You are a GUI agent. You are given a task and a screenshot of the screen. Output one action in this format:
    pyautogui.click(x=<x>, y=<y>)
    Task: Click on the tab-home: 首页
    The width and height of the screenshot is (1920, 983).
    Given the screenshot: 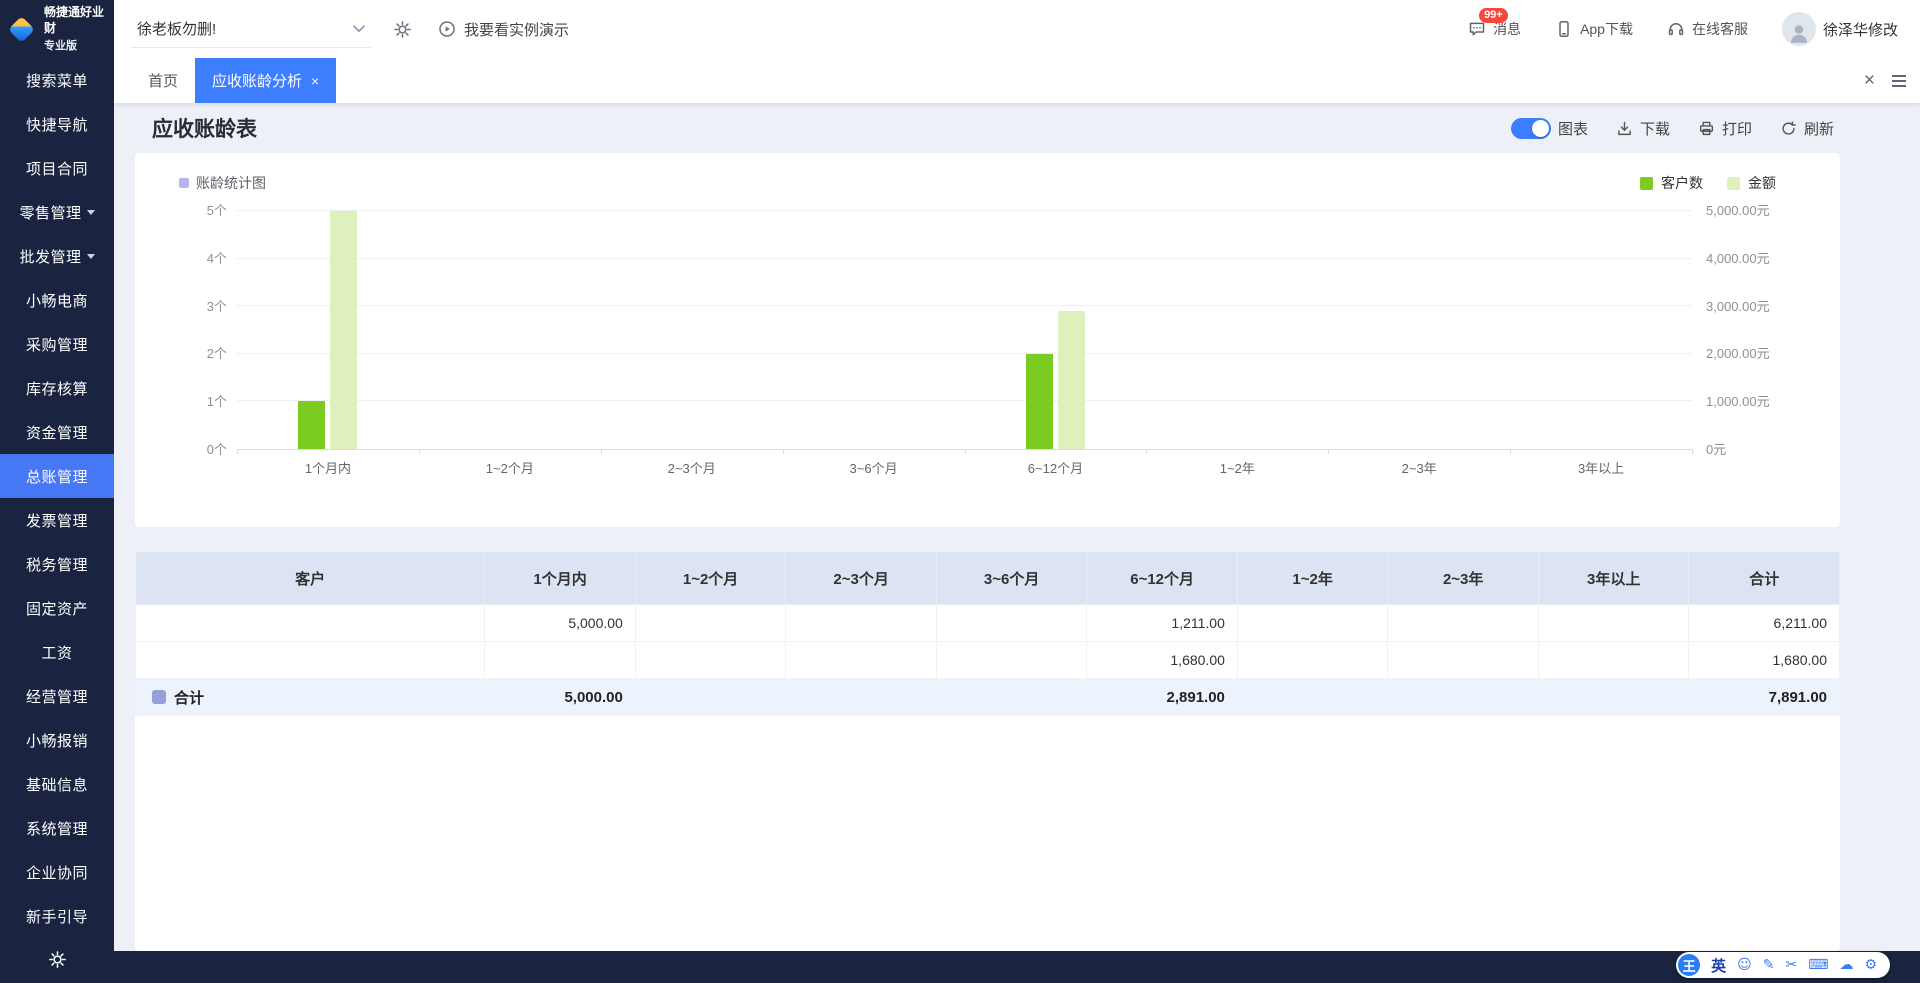 What is the action you would take?
    pyautogui.click(x=163, y=80)
    